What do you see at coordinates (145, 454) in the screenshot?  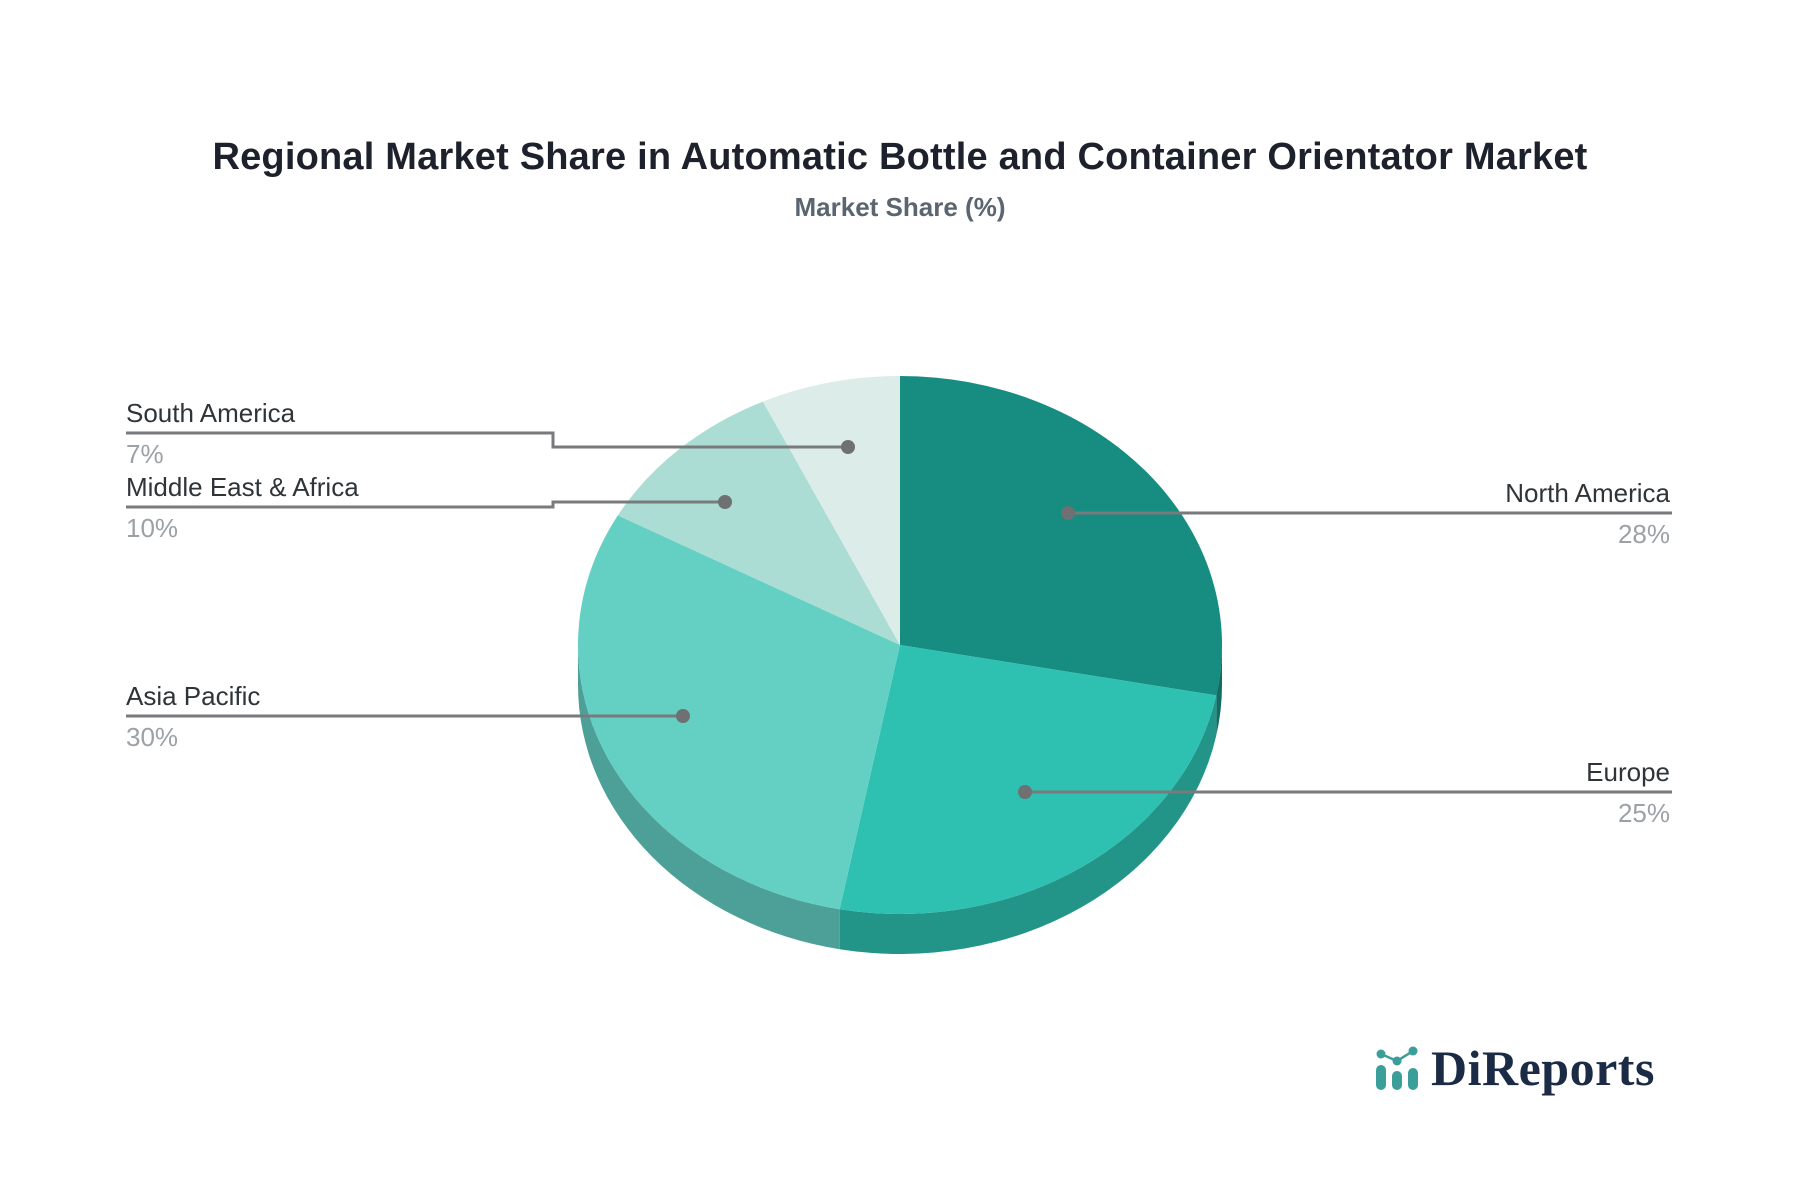 I see `slice-value-south-america: 7%` at bounding box center [145, 454].